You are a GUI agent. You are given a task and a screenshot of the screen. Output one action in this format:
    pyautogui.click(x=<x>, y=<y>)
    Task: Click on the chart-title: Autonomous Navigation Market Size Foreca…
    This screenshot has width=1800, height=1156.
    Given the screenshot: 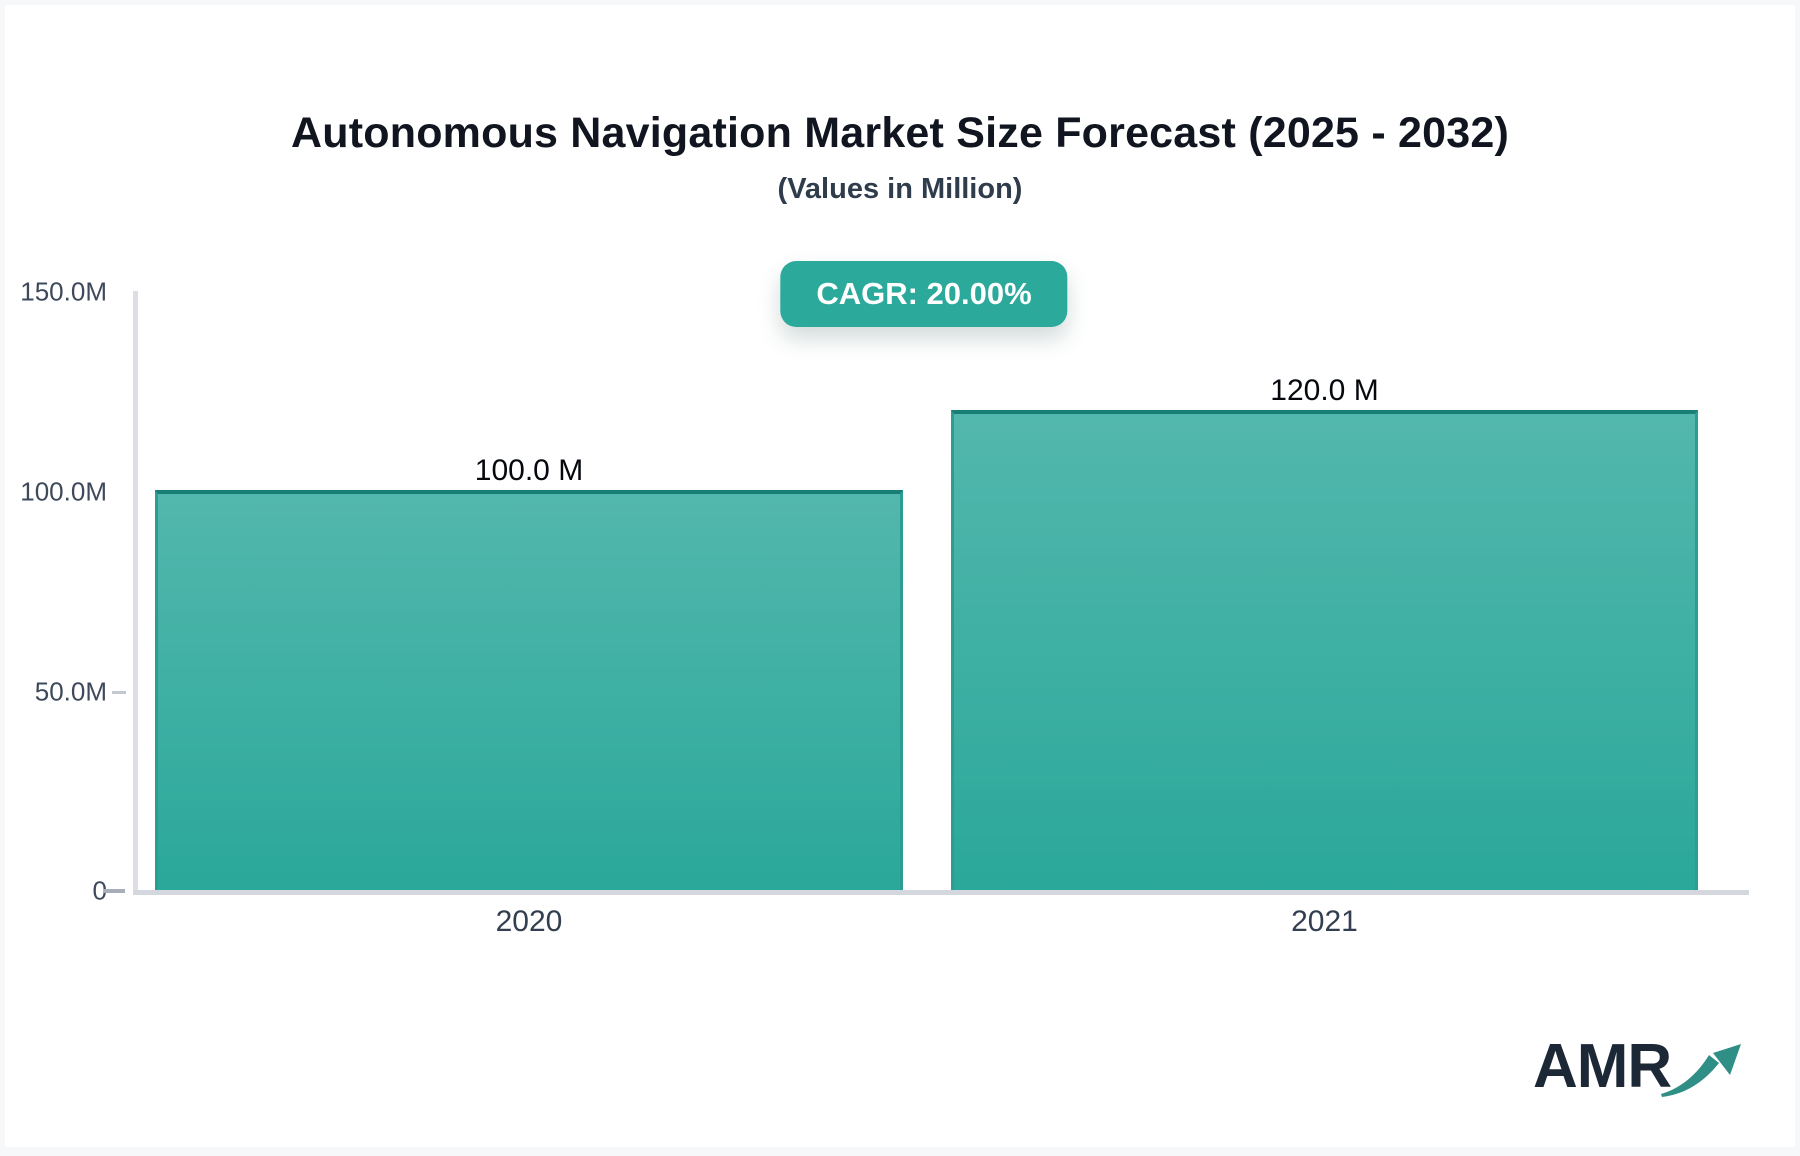 What is the action you would take?
    pyautogui.click(x=900, y=133)
    